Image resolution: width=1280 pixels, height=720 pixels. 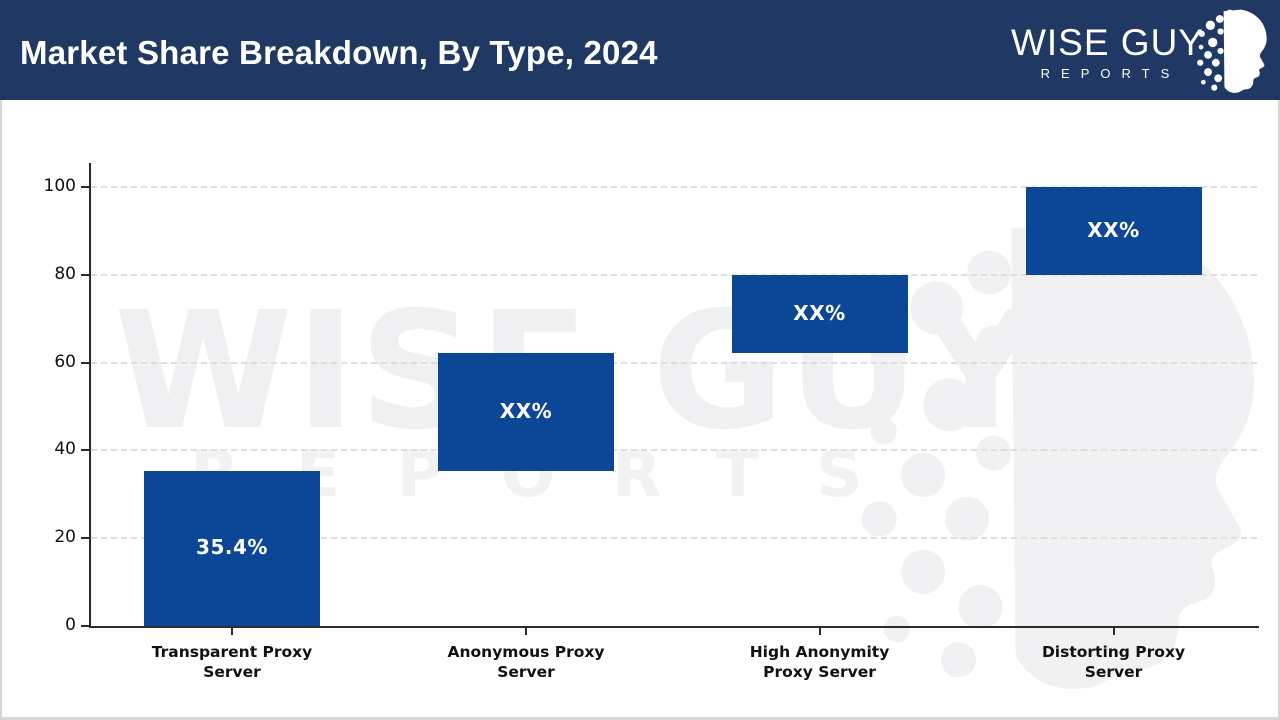 What do you see at coordinates (65, 537) in the screenshot?
I see `y-tick-label: 20` at bounding box center [65, 537].